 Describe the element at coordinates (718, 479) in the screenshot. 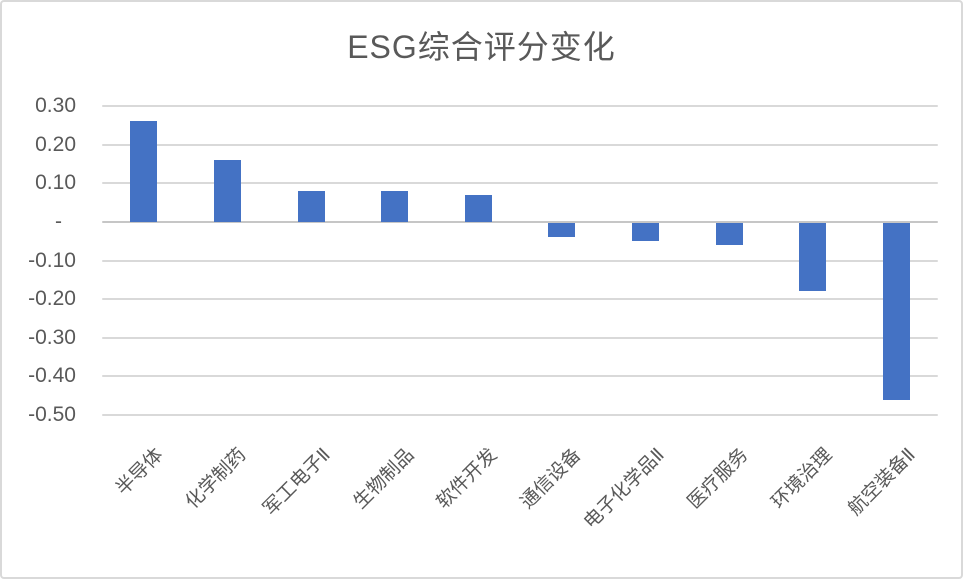

I see `x-category-label: 医疗服务` at that location.